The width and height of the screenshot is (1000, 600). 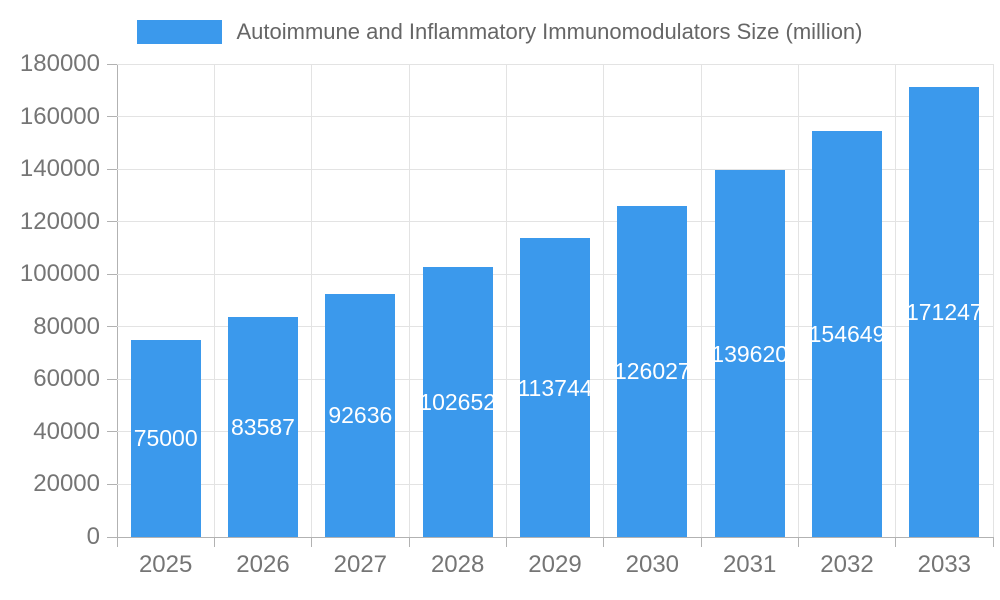 I want to click on x-tick-label: 2025, so click(x=165, y=564).